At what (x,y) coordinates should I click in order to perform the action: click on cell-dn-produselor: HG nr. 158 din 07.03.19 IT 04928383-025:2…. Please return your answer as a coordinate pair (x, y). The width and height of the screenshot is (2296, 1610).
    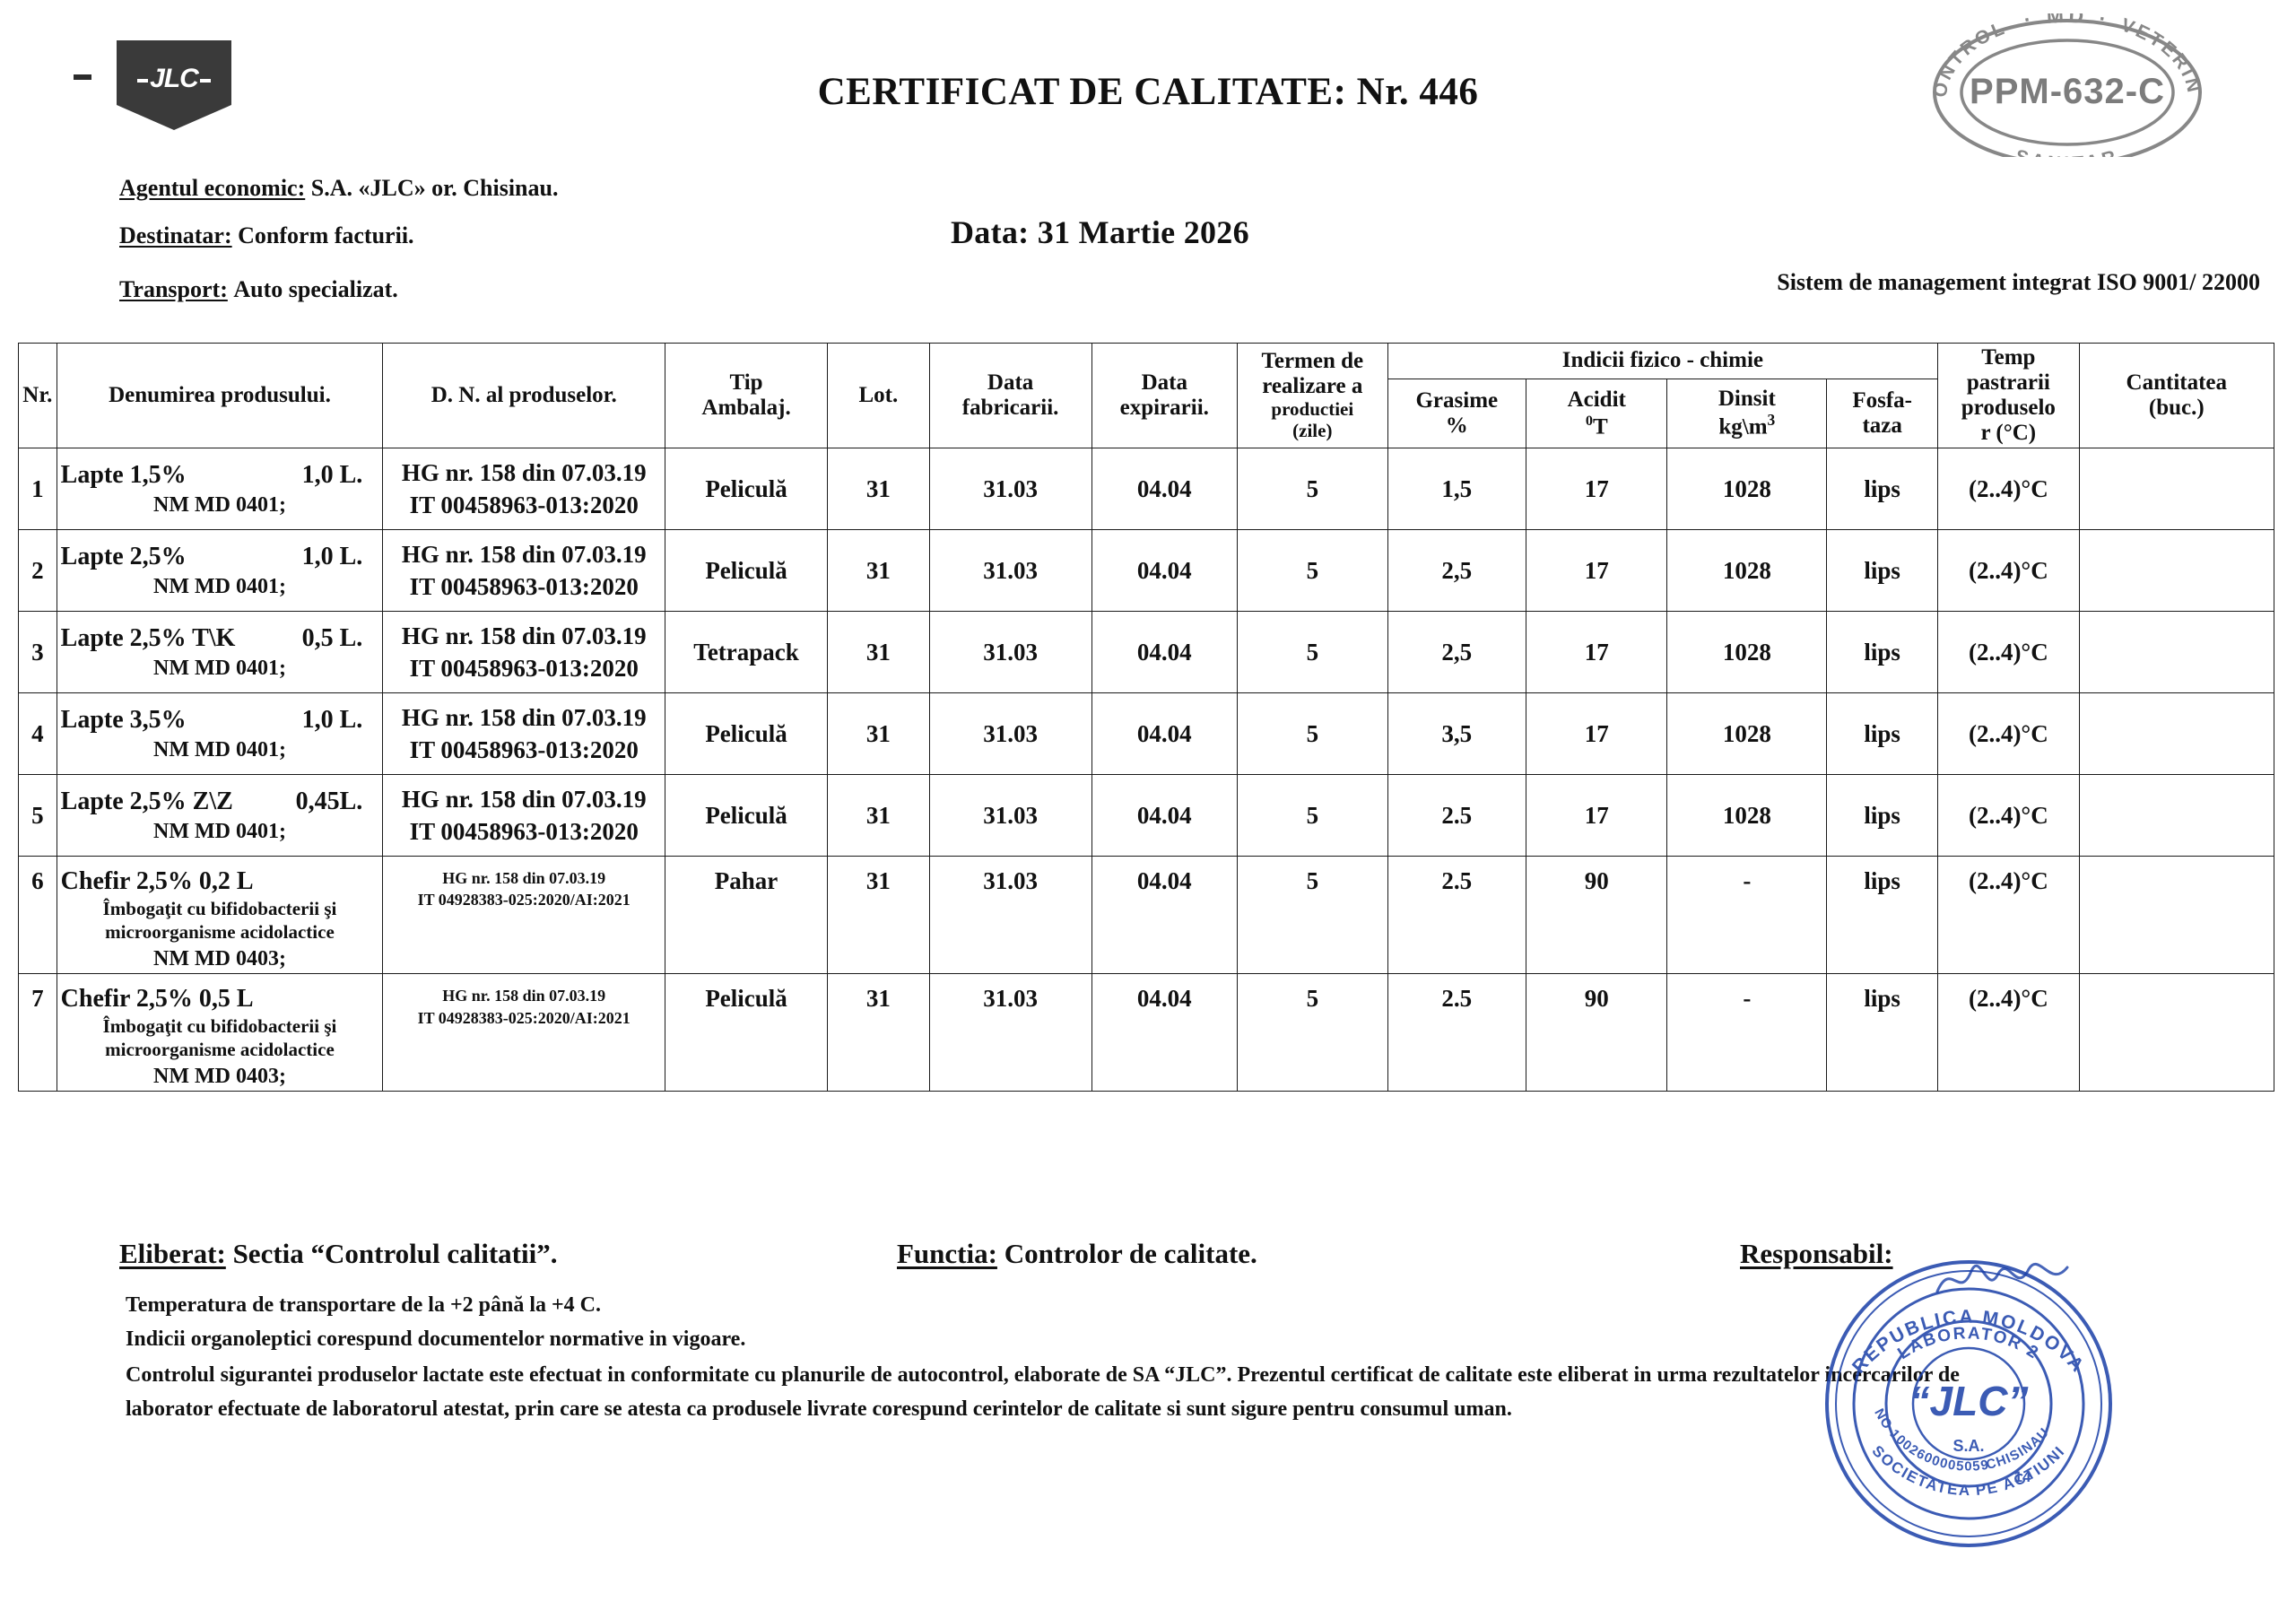
    Looking at the image, I should click on (524, 1032).